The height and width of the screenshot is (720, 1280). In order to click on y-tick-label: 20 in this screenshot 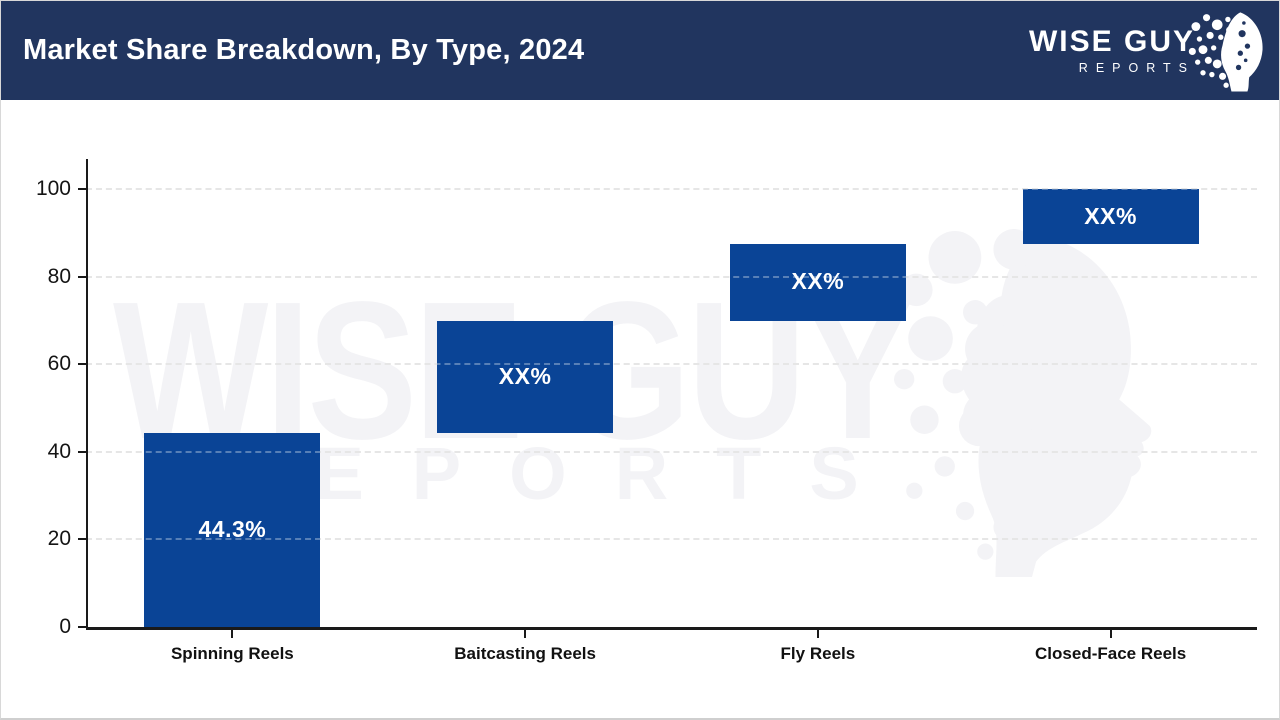, I will do `click(59, 539)`.